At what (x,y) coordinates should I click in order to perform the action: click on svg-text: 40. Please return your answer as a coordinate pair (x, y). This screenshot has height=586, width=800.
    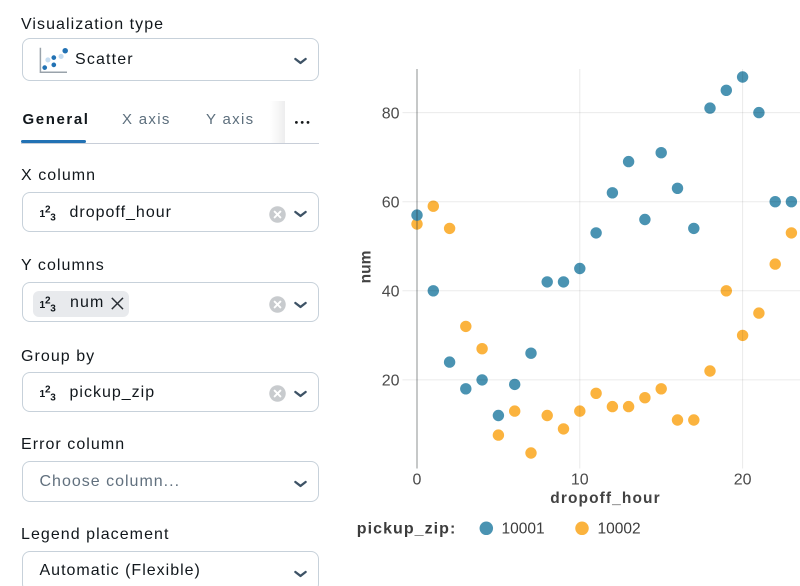
    Looking at the image, I should click on (391, 292).